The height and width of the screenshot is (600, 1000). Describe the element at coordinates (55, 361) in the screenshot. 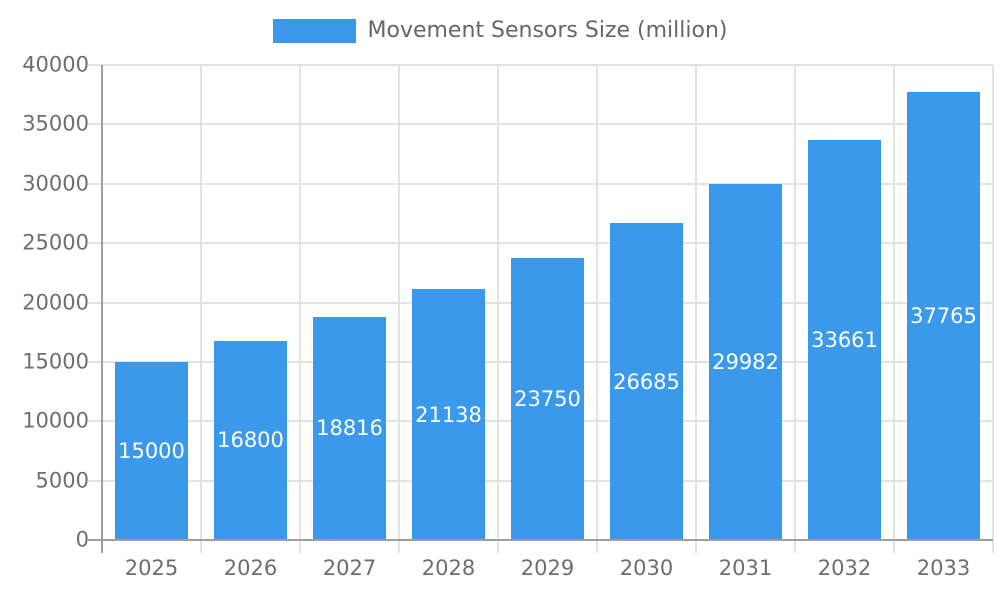

I see `y-axis-label: 15000` at that location.